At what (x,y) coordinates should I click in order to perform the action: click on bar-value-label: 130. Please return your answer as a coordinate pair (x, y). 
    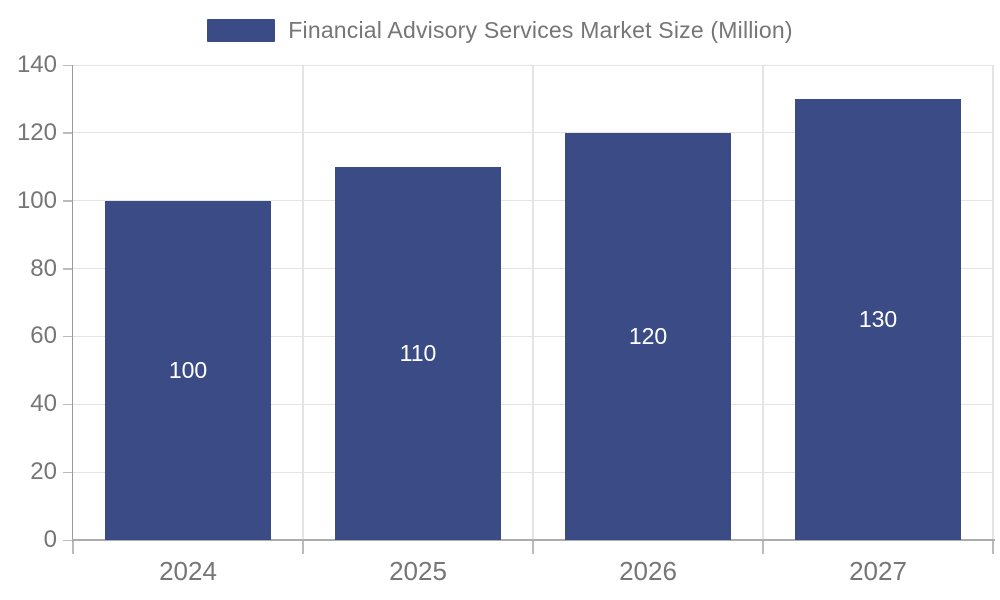
    Looking at the image, I should click on (878, 318).